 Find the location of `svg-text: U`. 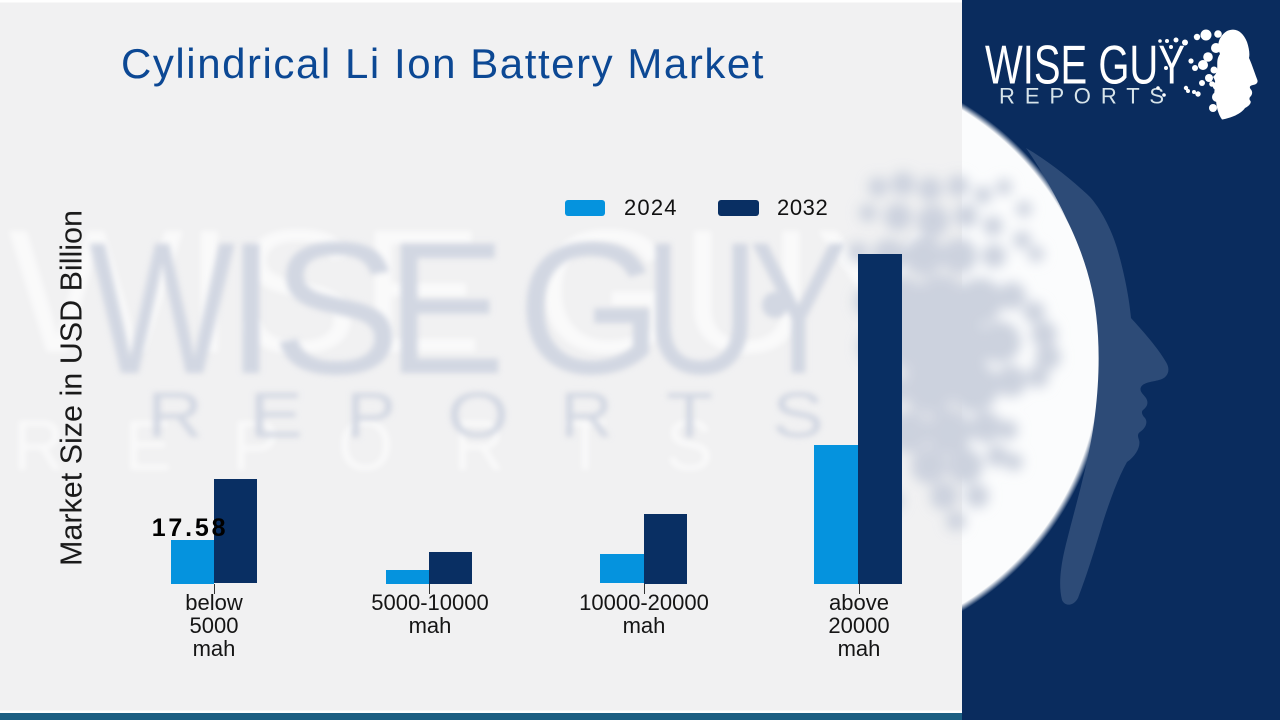

svg-text: U is located at coordinates (701, 308).